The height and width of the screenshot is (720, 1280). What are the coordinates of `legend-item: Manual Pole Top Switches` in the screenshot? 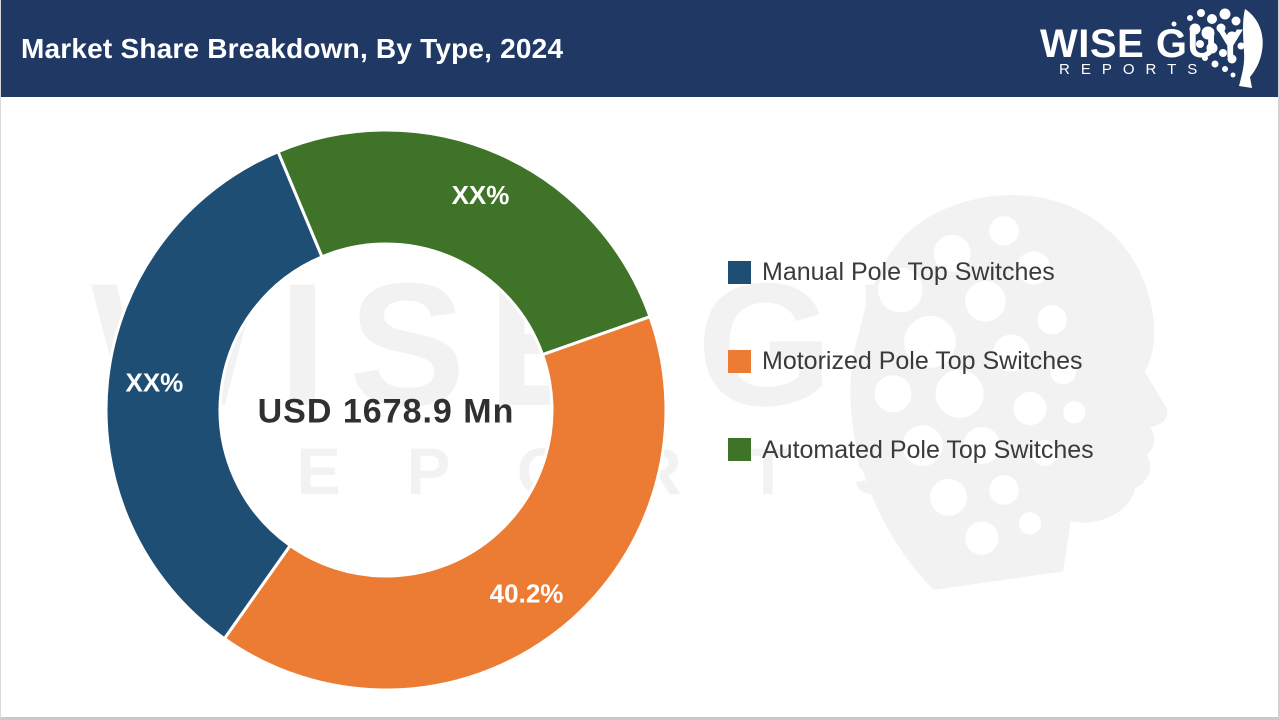 It's located at (911, 272).